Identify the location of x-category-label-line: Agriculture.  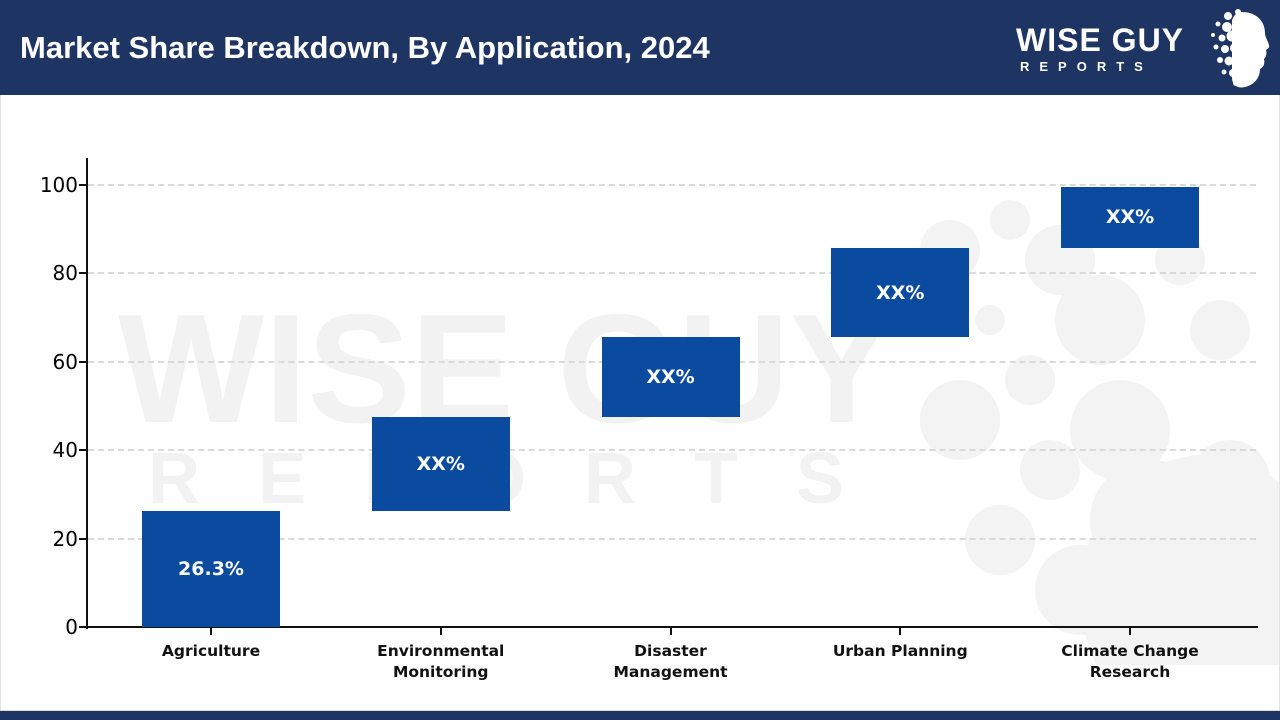
(211, 651).